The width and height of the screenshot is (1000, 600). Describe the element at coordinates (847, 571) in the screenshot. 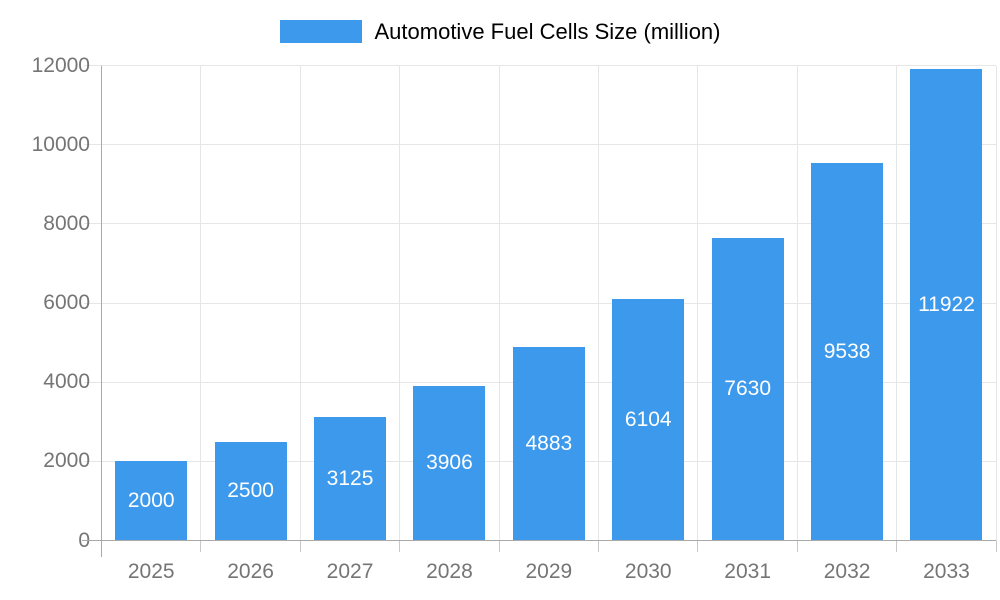

I see `x-axis-label: 2032` at that location.